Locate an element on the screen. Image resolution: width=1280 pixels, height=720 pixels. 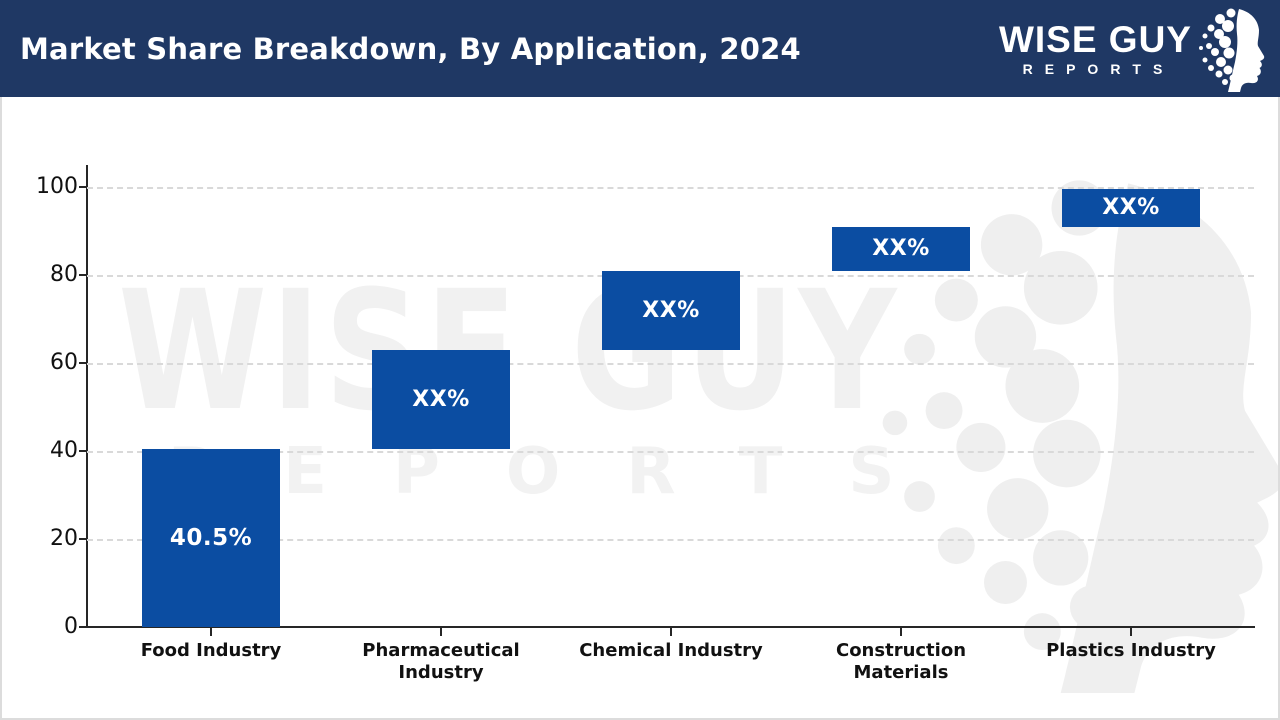
bar-plastics-industry: XX% is located at coordinates (1131, 208).